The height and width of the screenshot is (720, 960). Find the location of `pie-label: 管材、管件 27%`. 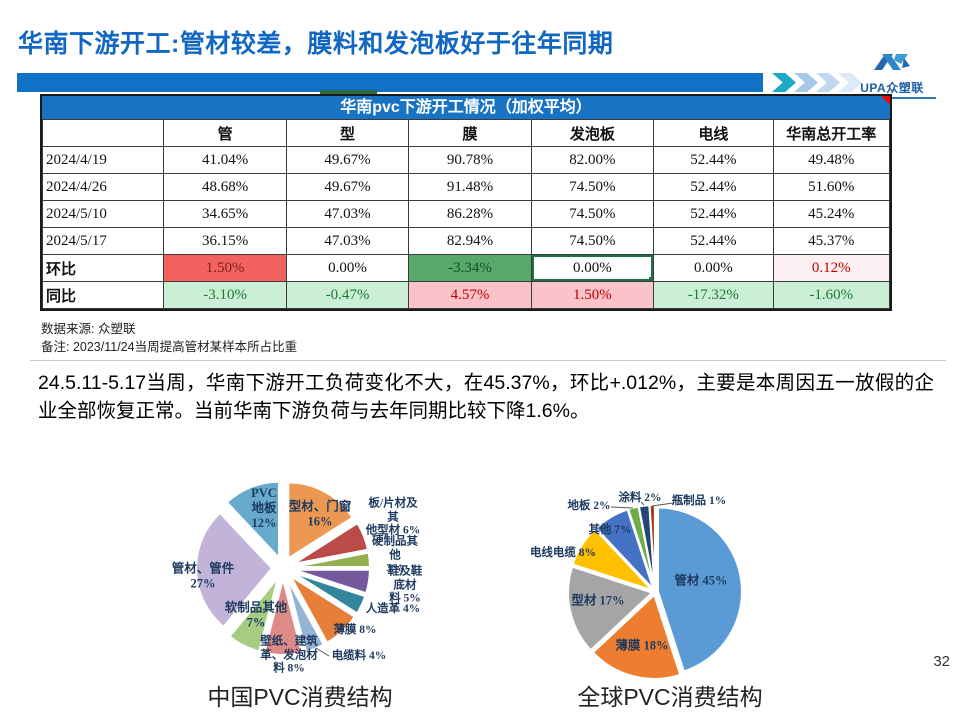

pie-label: 管材、管件 27% is located at coordinates (203, 575).